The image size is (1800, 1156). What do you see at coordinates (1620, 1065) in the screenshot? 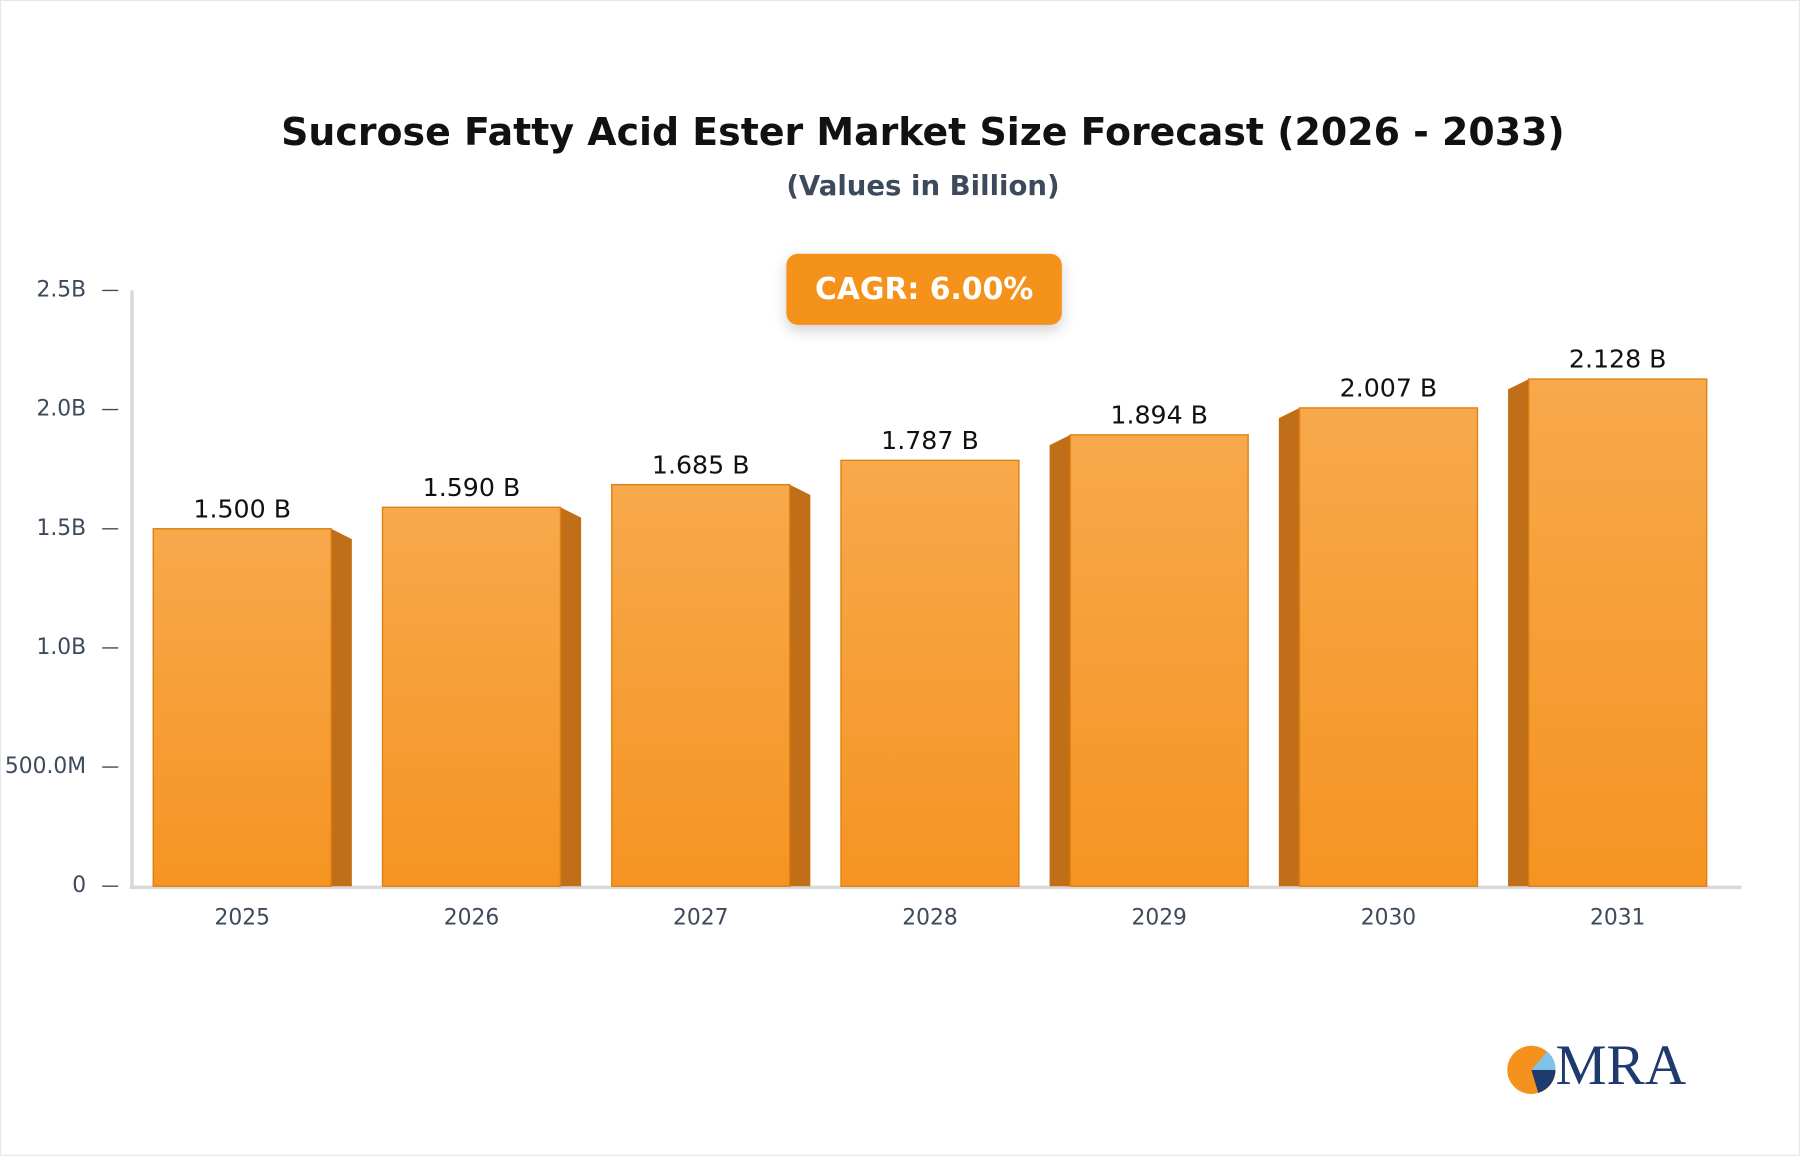
I see `logo-text: MRA` at bounding box center [1620, 1065].